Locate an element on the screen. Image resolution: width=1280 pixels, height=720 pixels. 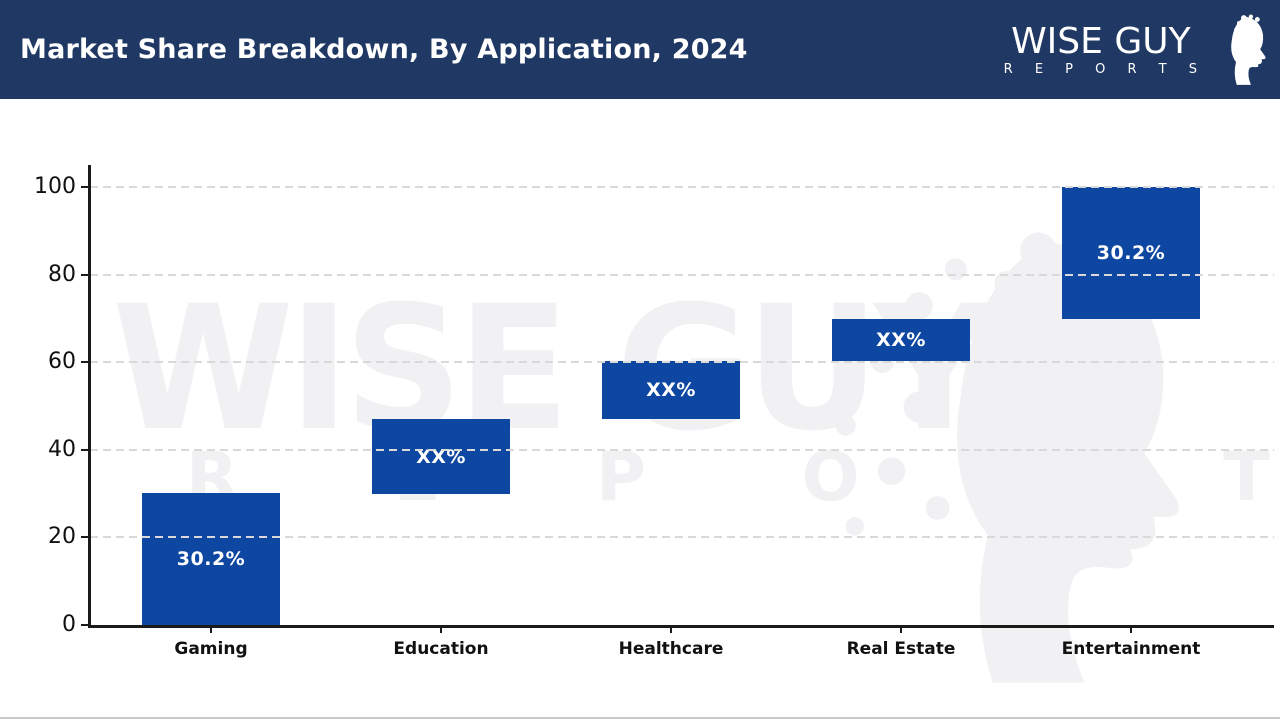
x-tick-label: Real Estate is located at coordinates (901, 649).